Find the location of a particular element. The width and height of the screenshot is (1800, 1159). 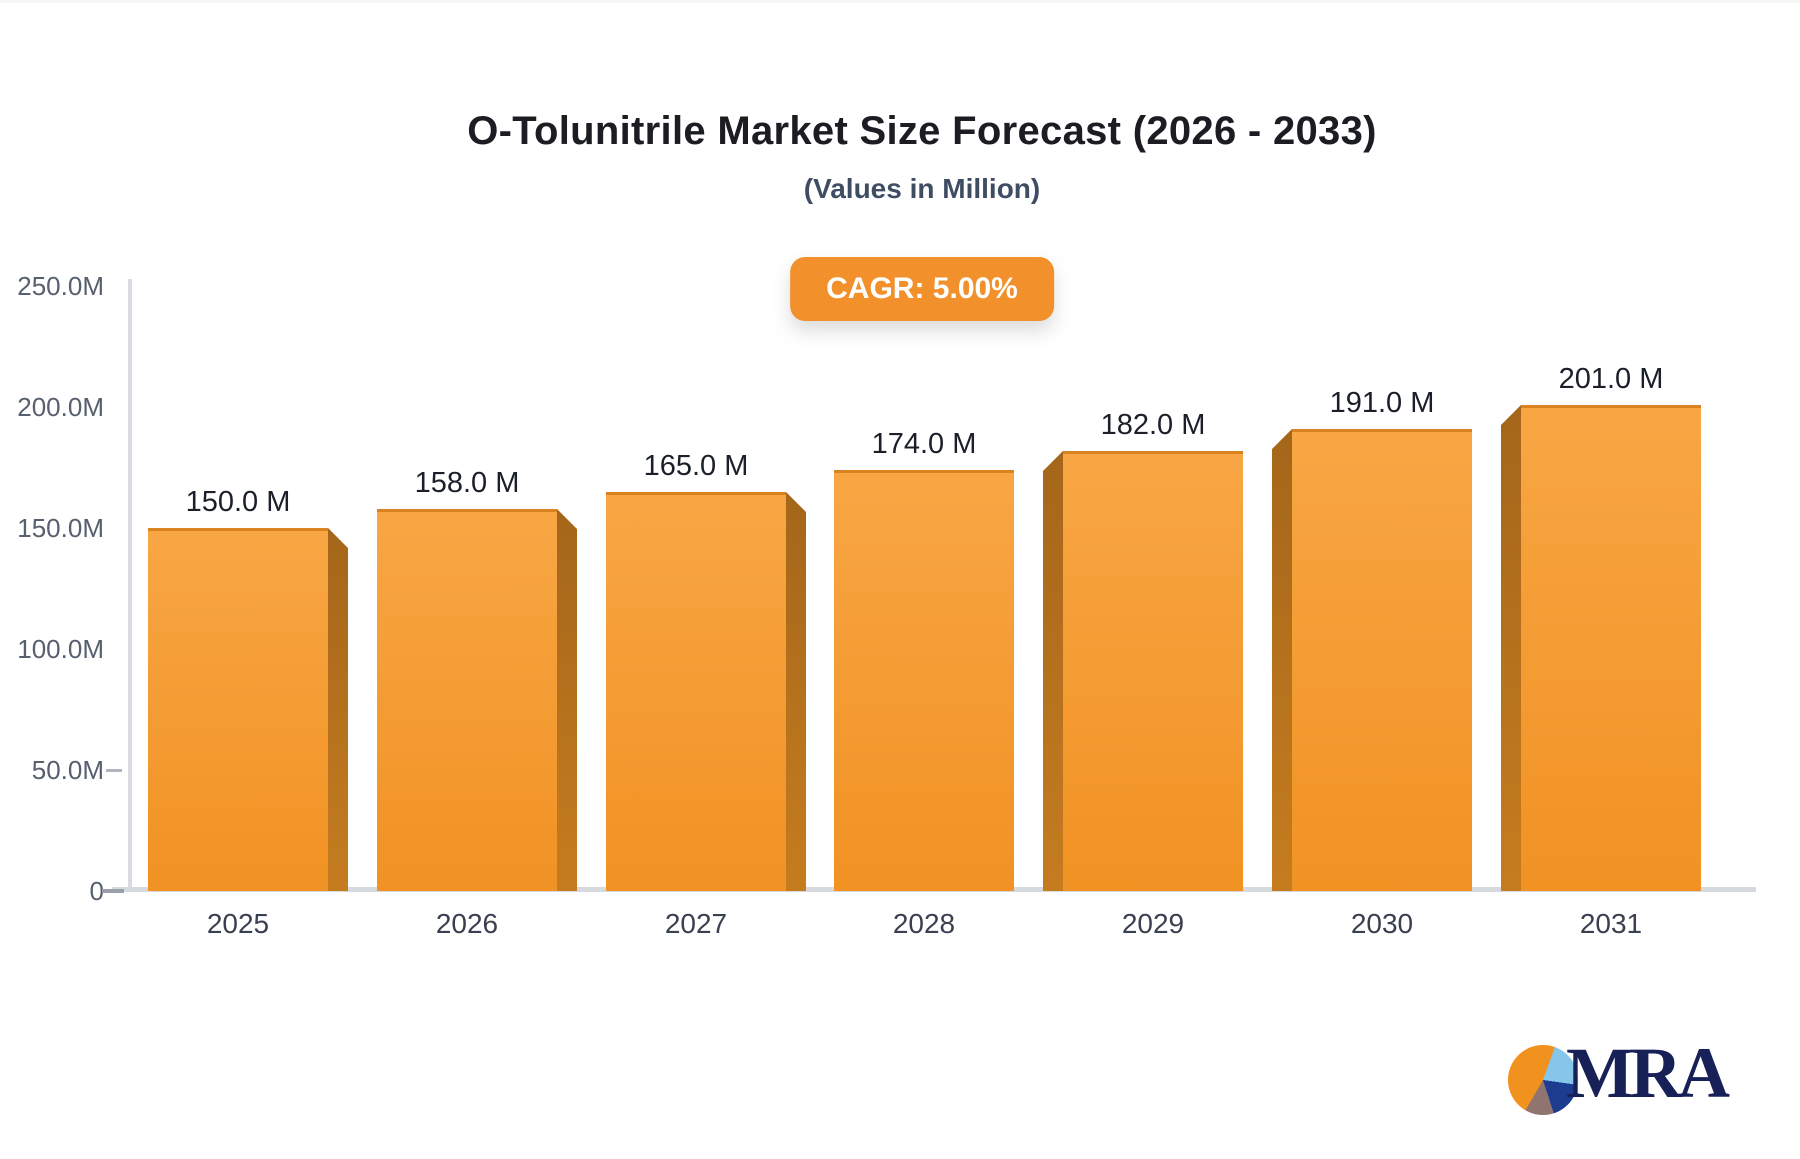

y-tick-label-100.0M: 100.0M is located at coordinates (60, 649).